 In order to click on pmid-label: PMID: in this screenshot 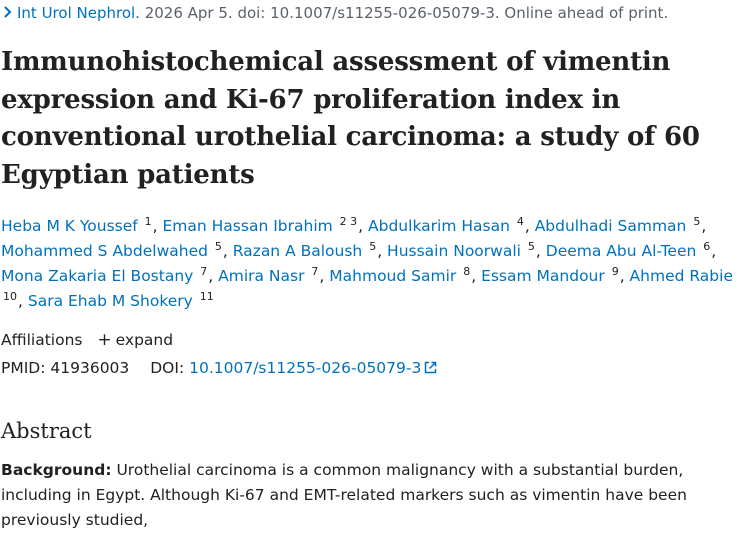, I will do `click(23, 368)`.